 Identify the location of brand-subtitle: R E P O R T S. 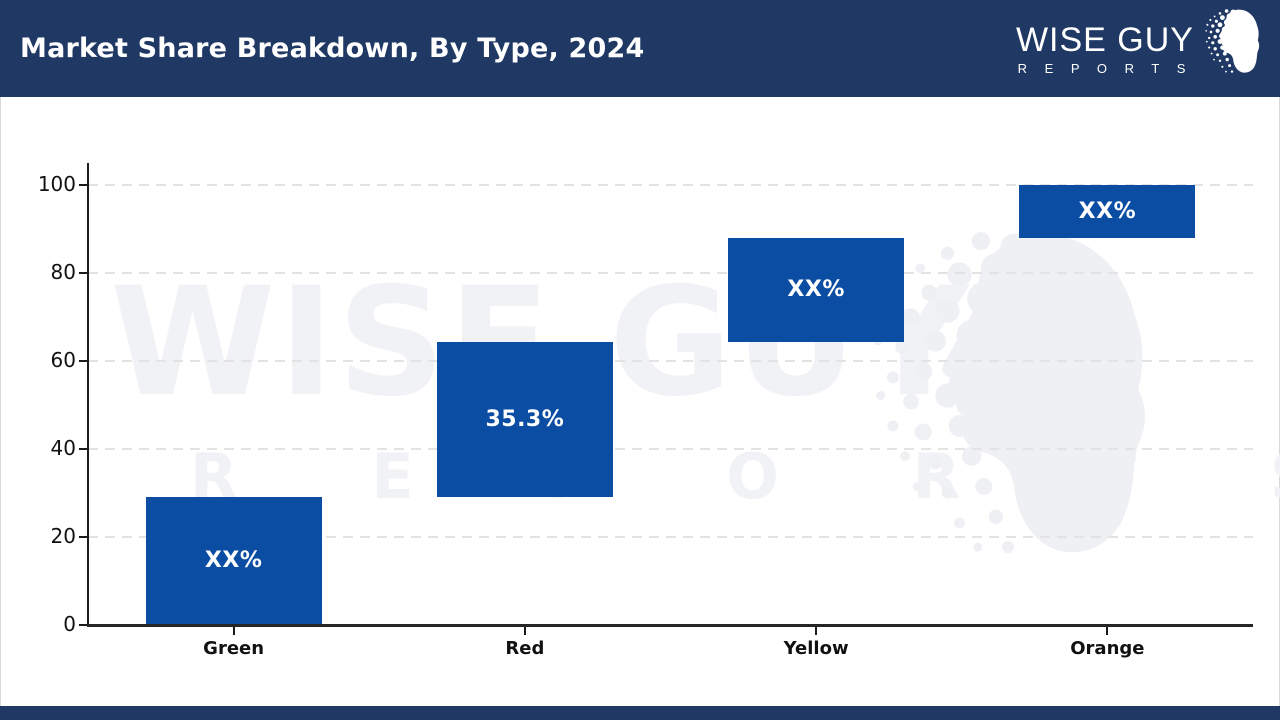
(1105, 68).